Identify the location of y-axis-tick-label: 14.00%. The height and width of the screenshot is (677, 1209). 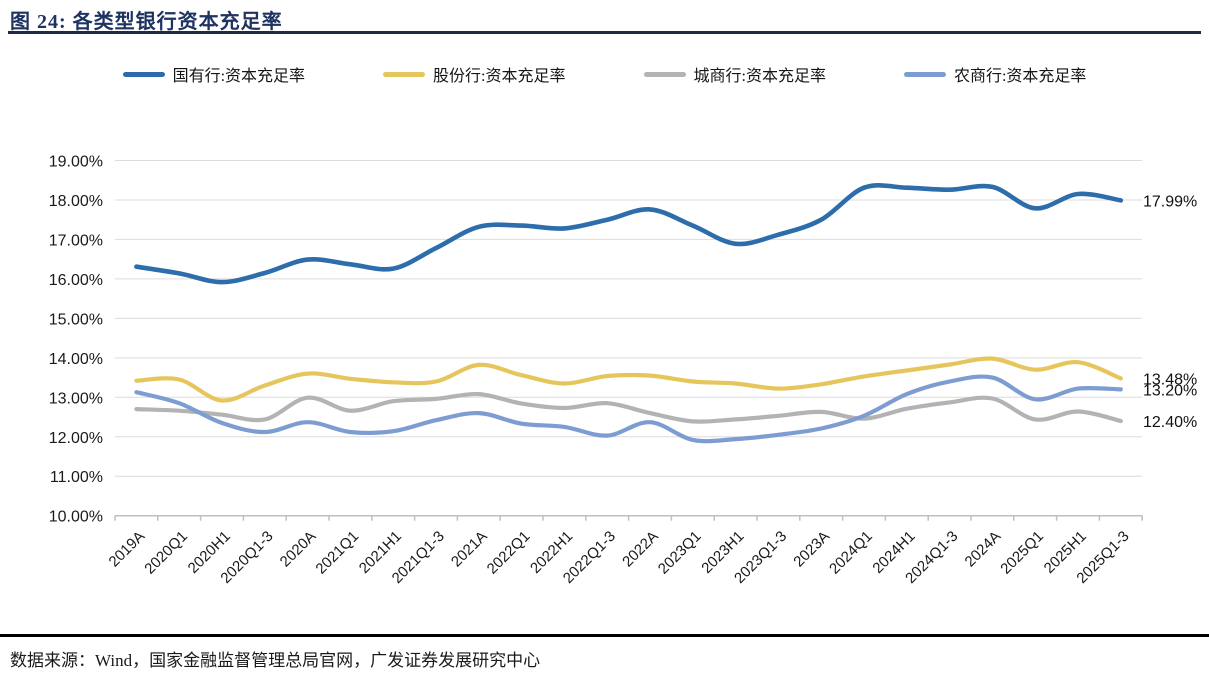
(76, 359).